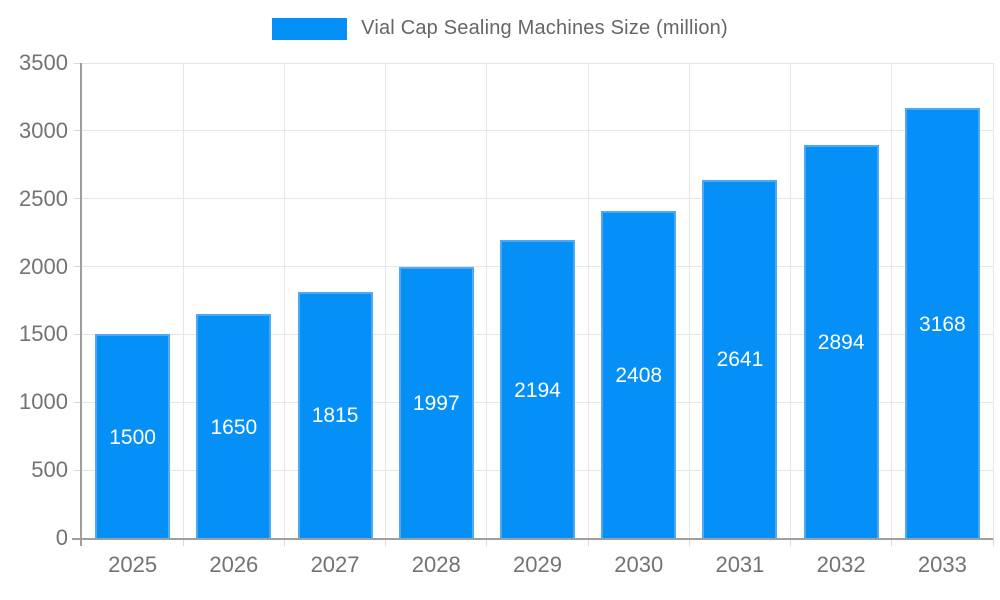 Image resolution: width=1000 pixels, height=600 pixels. I want to click on x-axis-tick-label: 2025, so click(133, 564).